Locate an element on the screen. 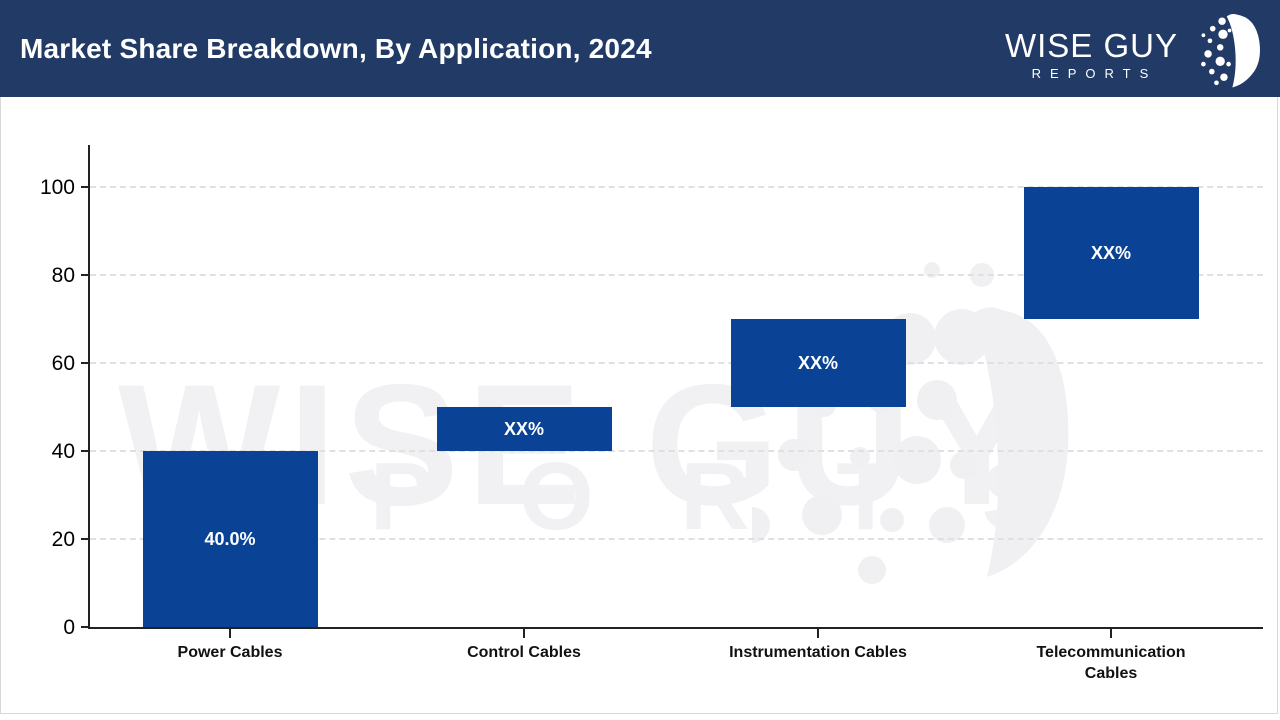 This screenshot has height=720, width=1280. bar-control-cables: XX% is located at coordinates (524, 429).